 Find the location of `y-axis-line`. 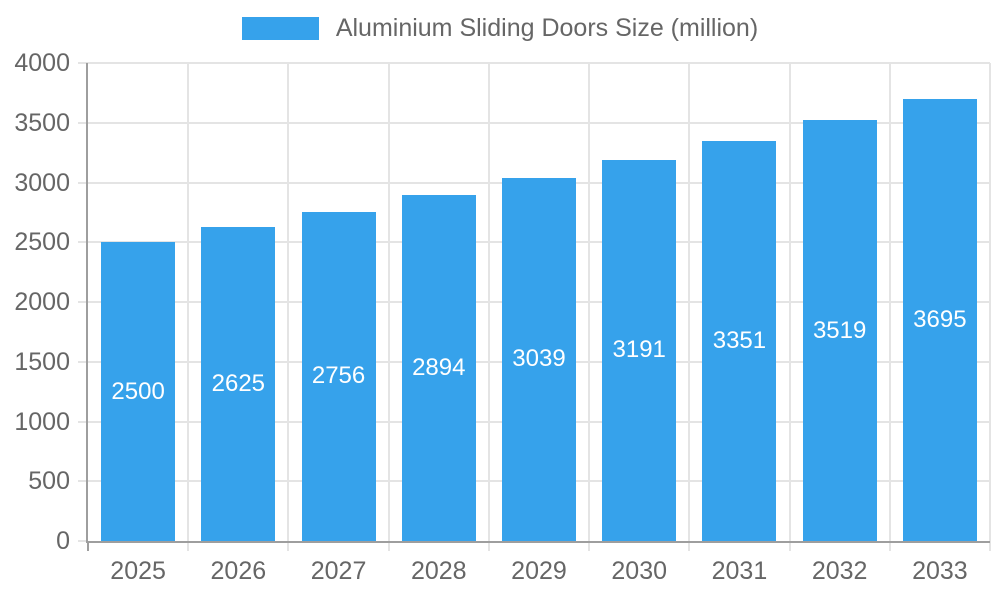

y-axis-line is located at coordinates (87, 302).